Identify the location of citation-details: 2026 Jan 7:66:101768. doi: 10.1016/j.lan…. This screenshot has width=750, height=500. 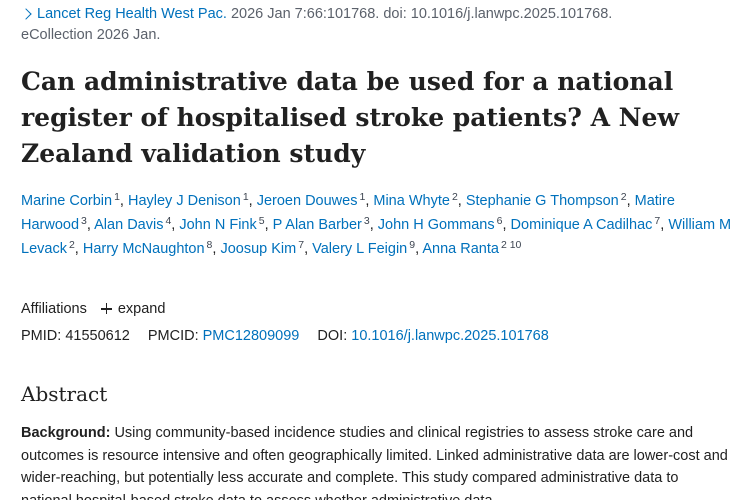
(421, 14).